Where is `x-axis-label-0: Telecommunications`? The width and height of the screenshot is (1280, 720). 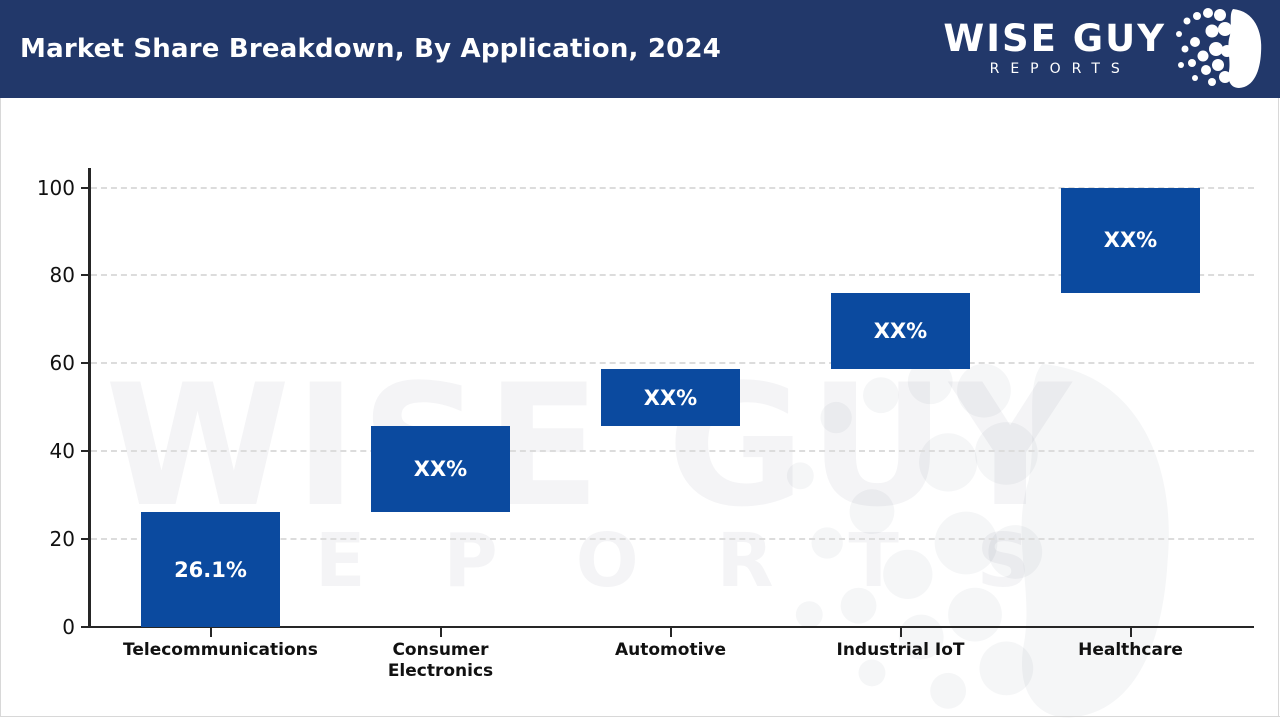
x-axis-label-0: Telecommunications is located at coordinates (220, 650).